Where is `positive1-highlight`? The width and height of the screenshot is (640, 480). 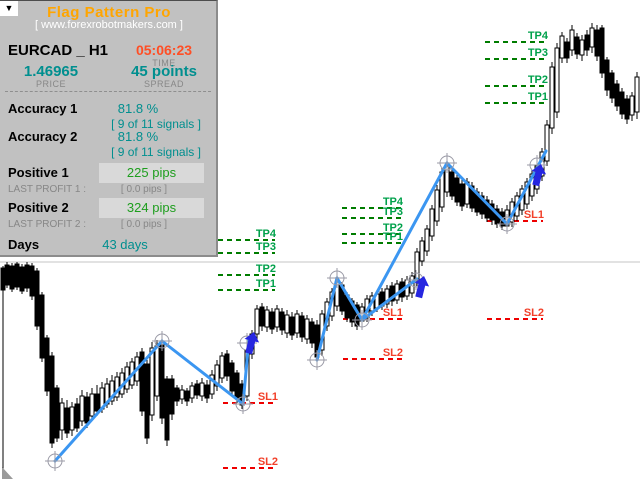
positive1-highlight is located at coordinates (151, 173).